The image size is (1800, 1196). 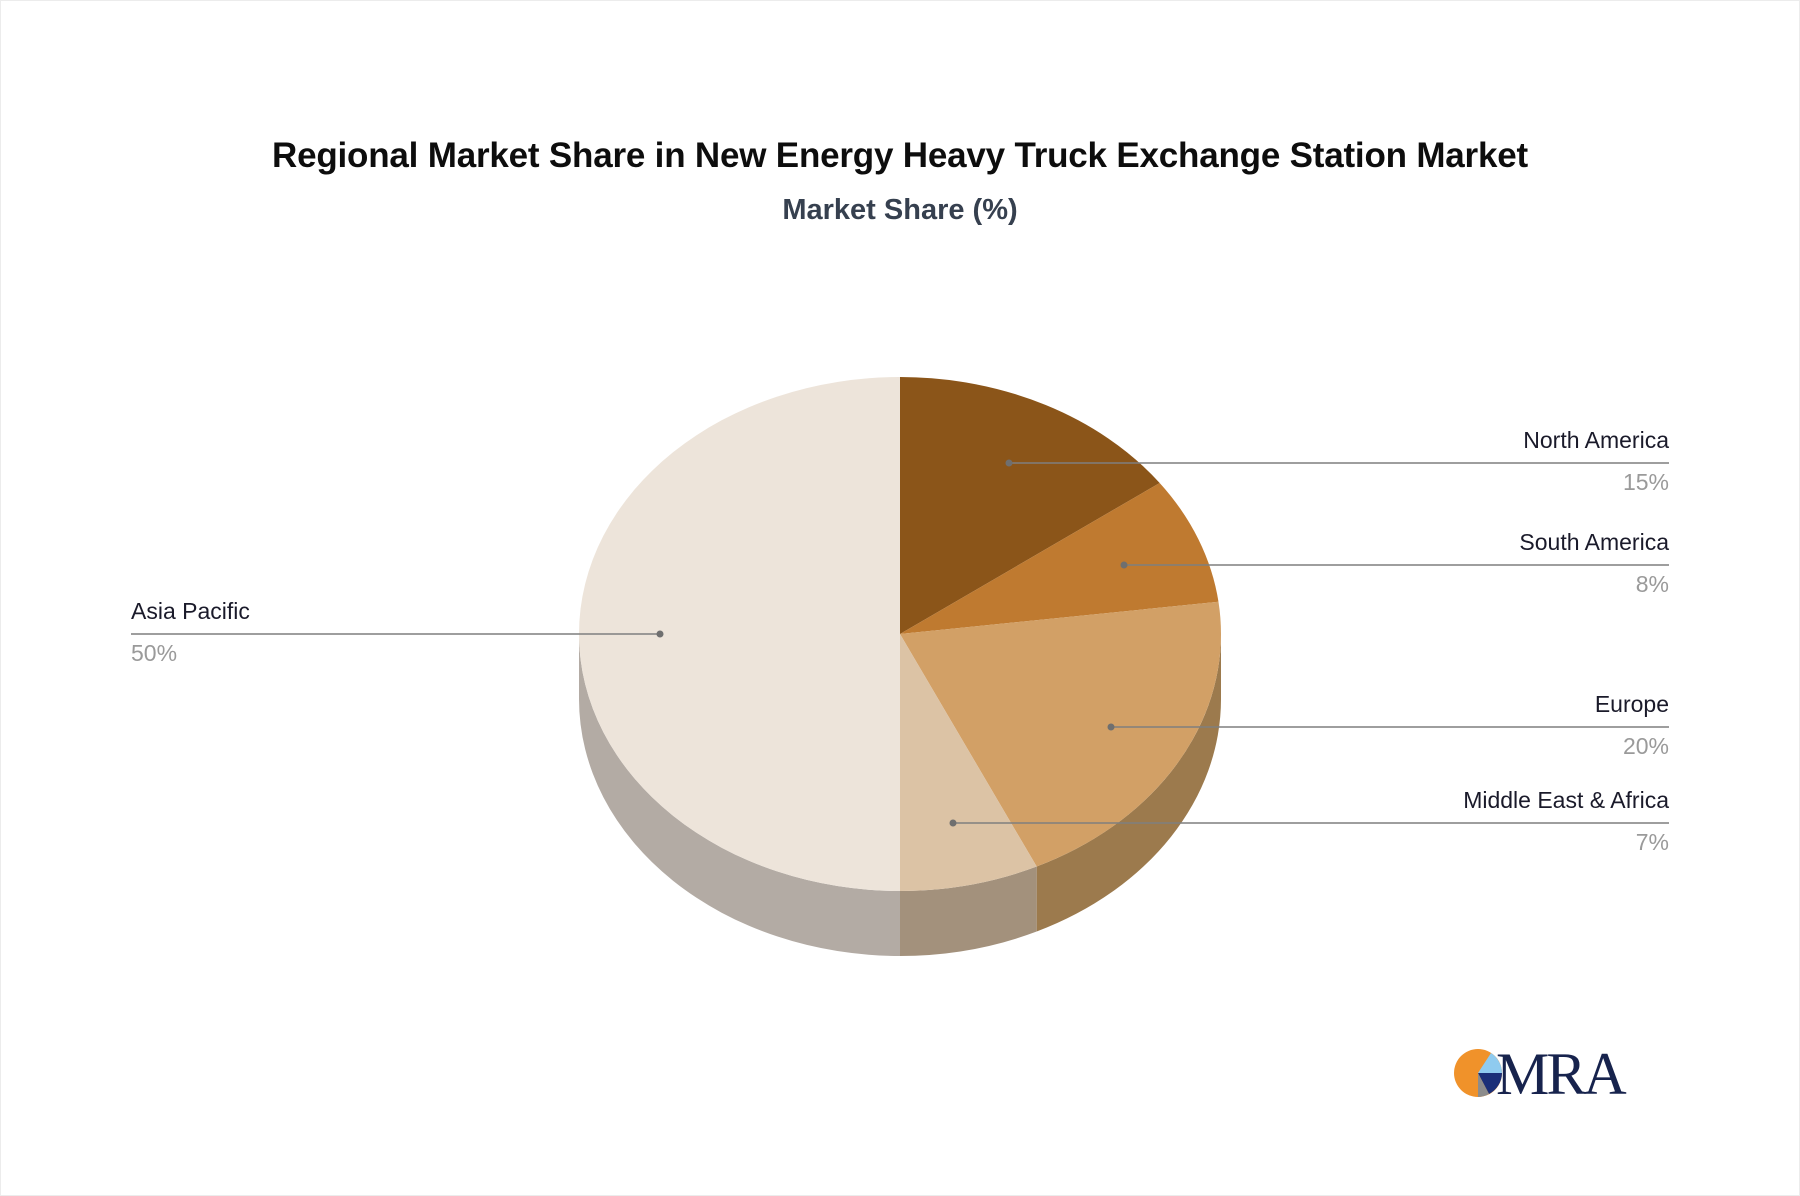 I want to click on pie-slice-north-america, so click(x=1030, y=505).